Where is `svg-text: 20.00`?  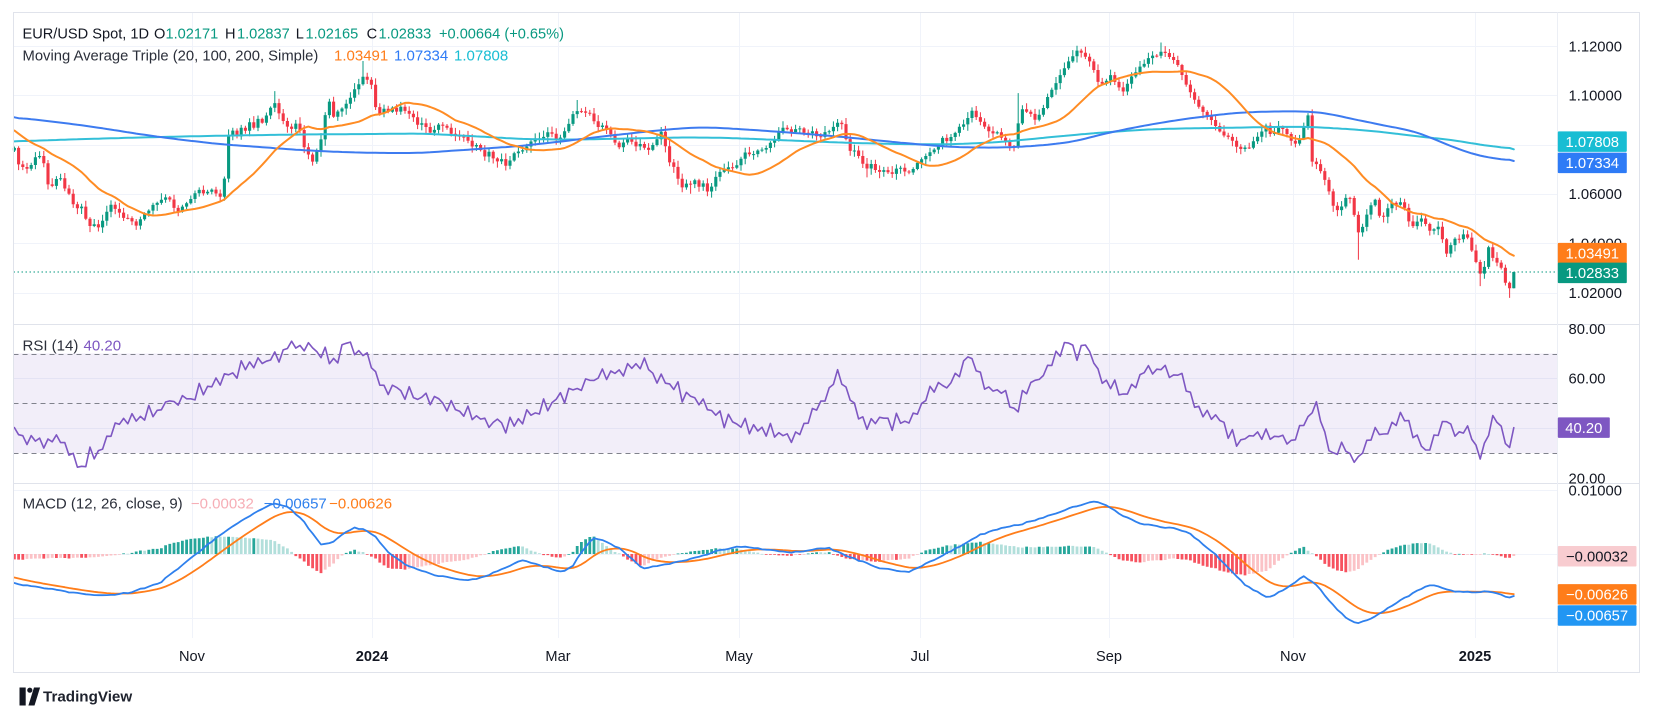 svg-text: 20.00 is located at coordinates (1587, 479).